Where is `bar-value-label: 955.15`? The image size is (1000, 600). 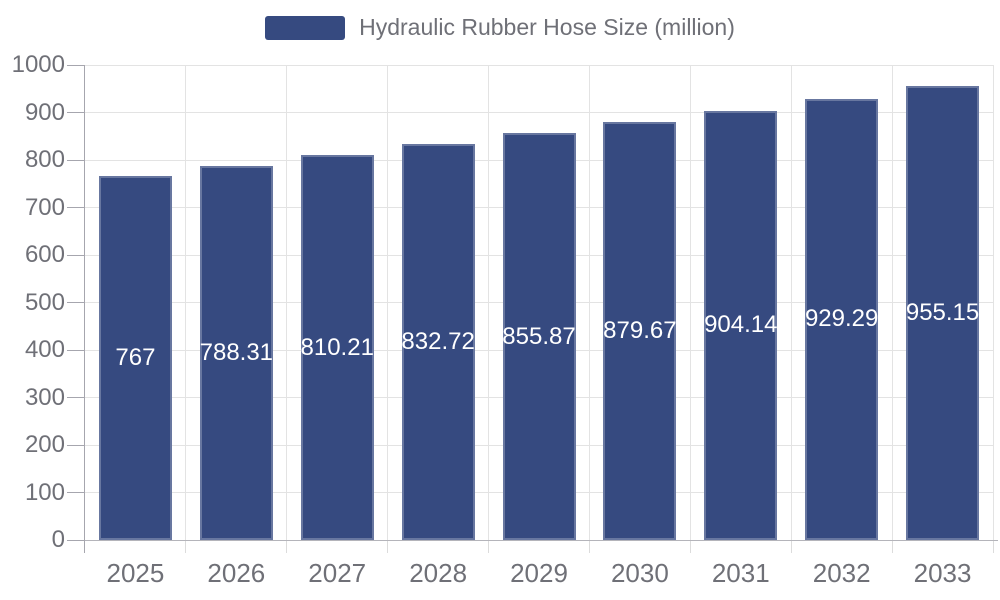
bar-value-label: 955.15 is located at coordinates (942, 313).